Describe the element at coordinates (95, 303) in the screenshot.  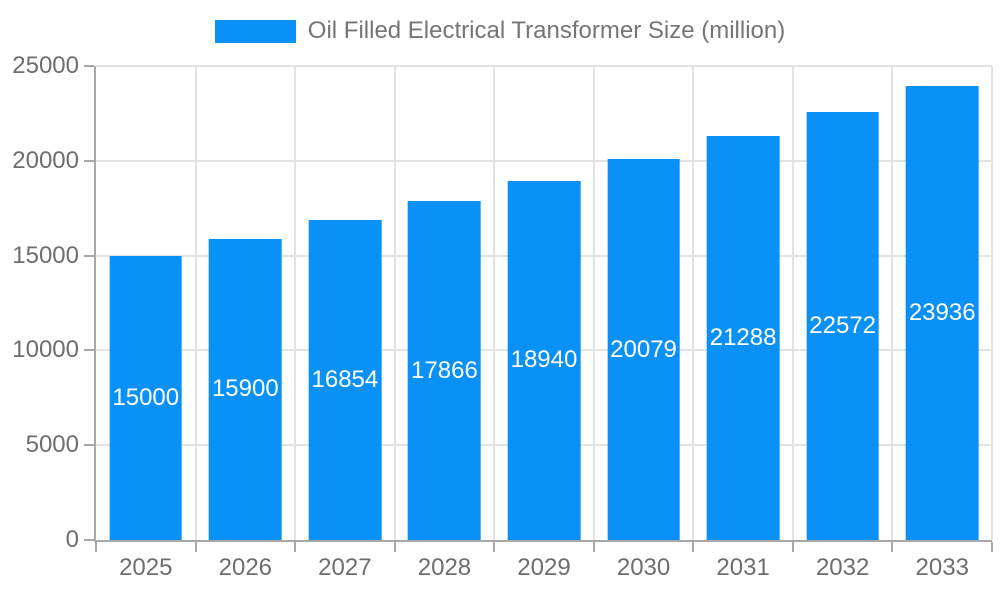
I see `y-axis-line` at that location.